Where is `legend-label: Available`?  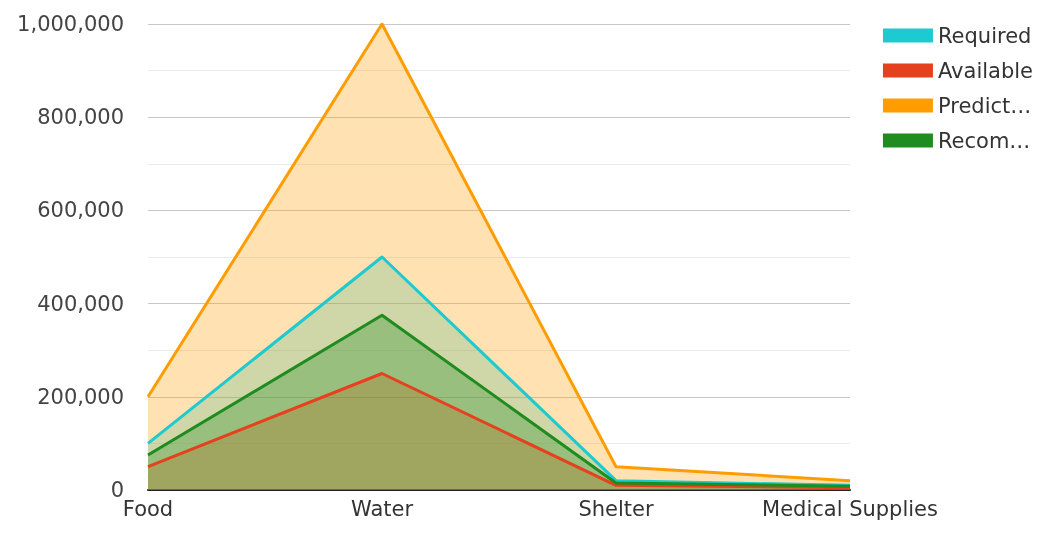
legend-label: Available is located at coordinates (985, 70).